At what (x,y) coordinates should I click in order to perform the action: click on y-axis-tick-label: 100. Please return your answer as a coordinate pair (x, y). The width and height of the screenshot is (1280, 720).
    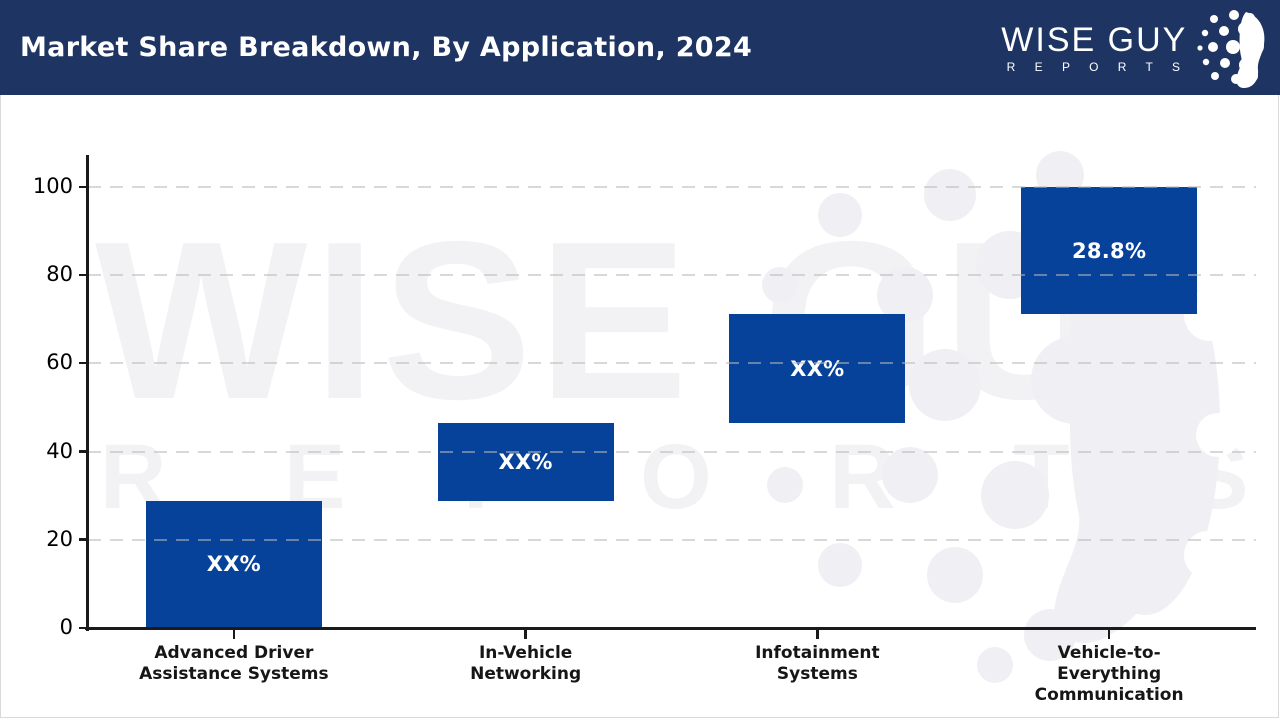
    Looking at the image, I should click on (52, 186).